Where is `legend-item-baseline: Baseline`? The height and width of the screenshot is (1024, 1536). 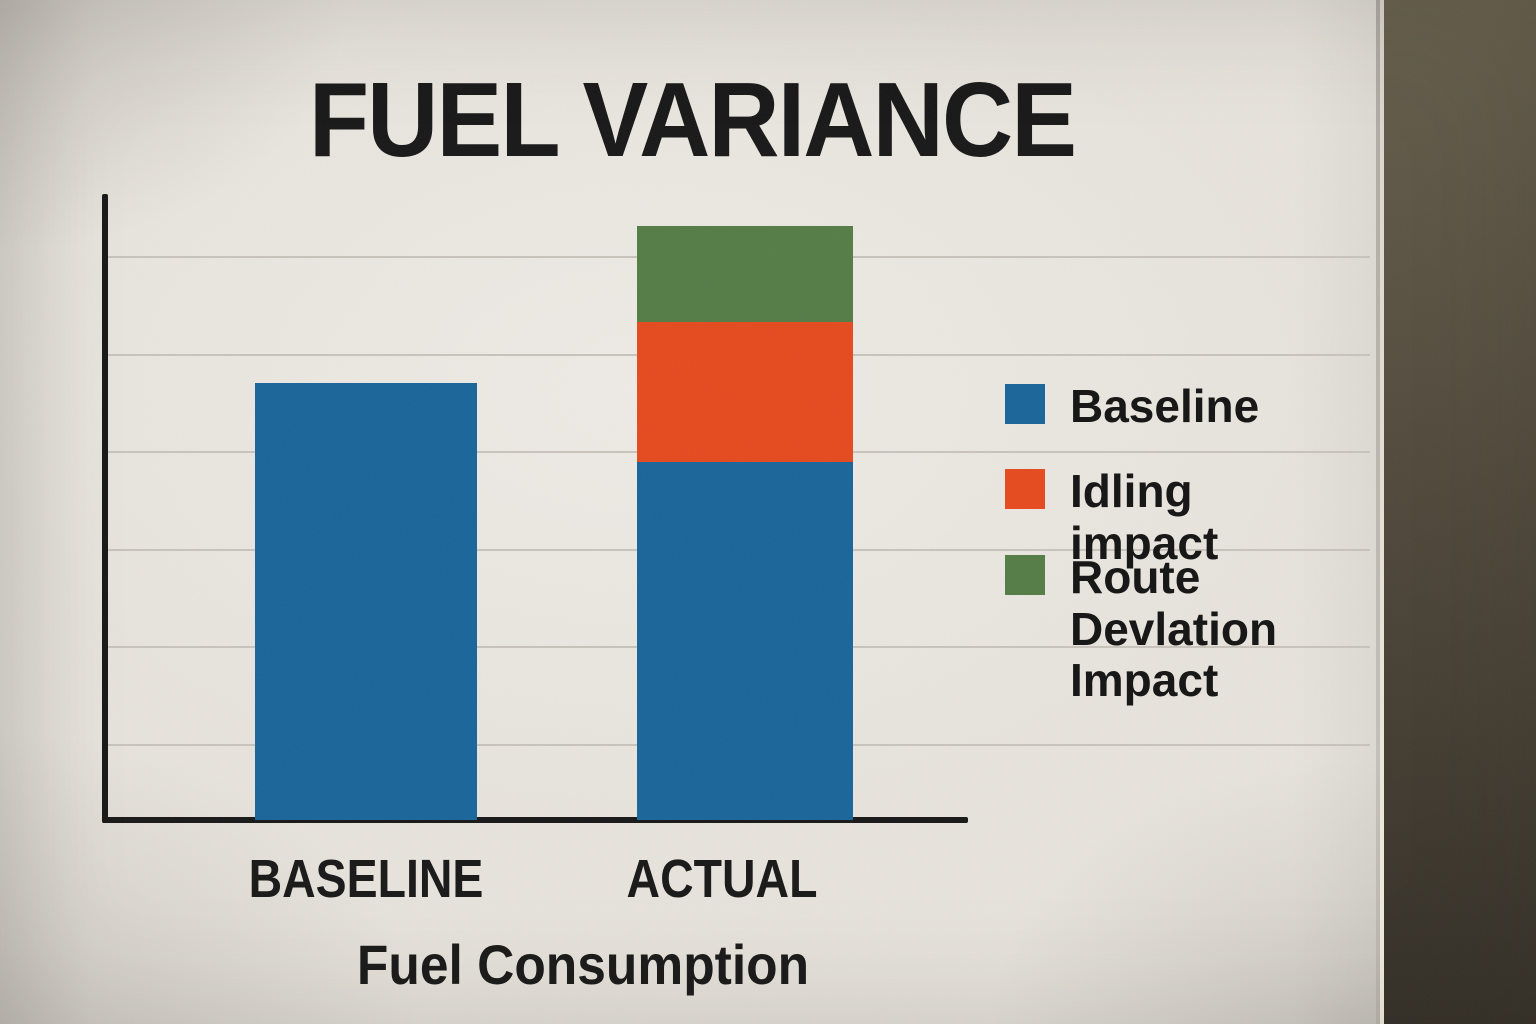
legend-item-baseline: Baseline is located at coordinates (1132, 406).